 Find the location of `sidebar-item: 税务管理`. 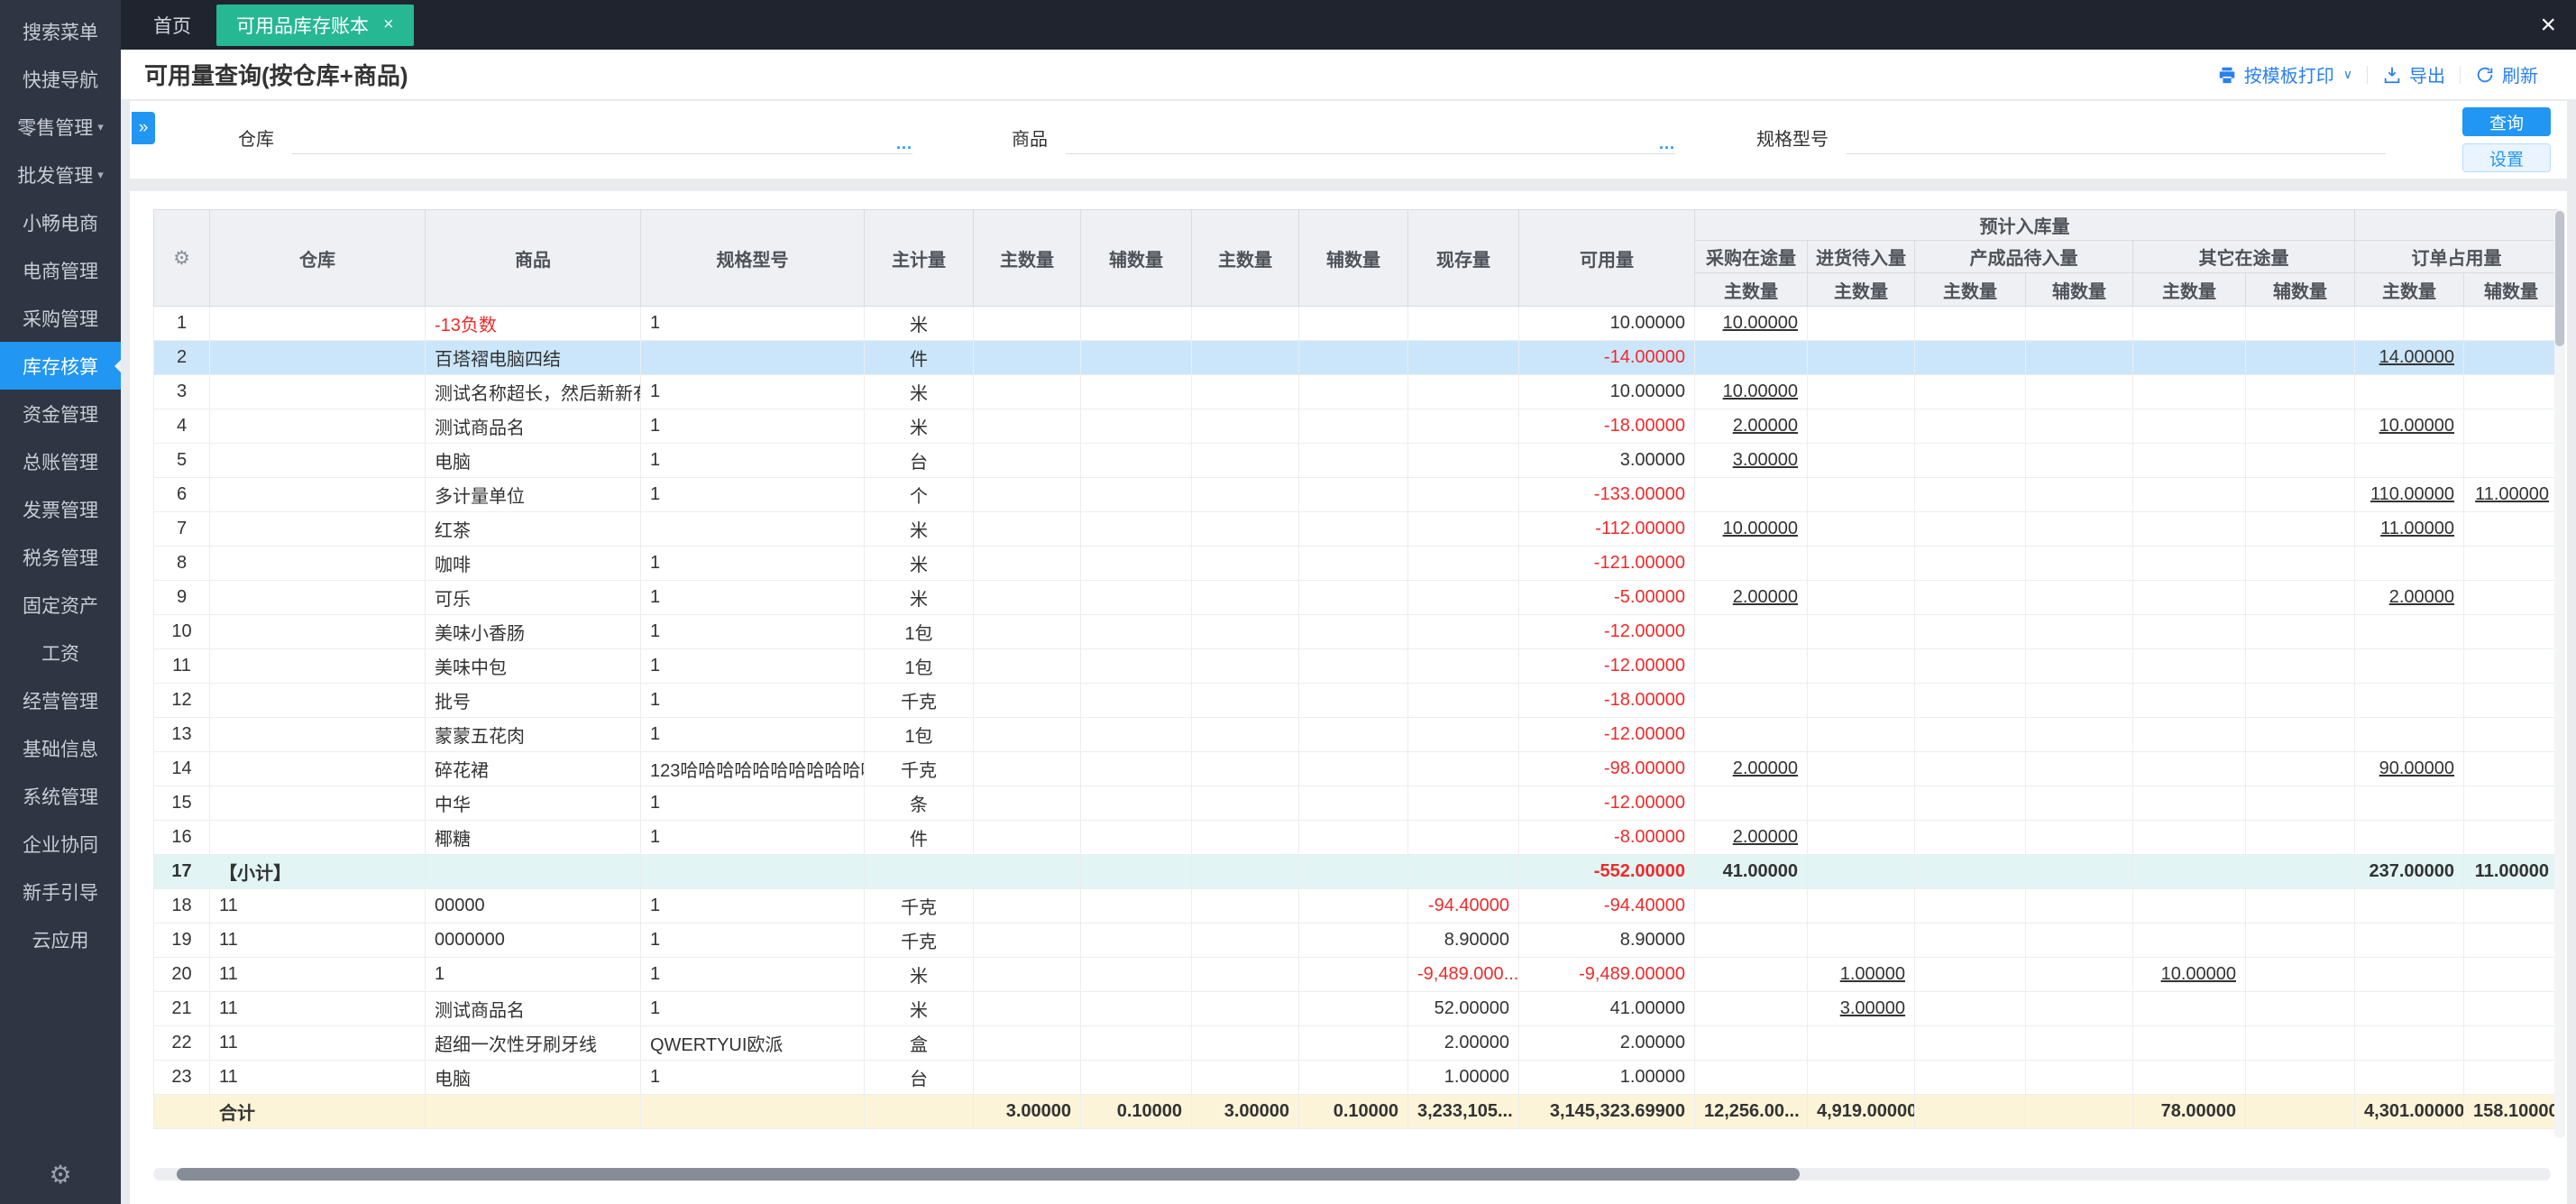

sidebar-item: 税务管理 is located at coordinates (60, 557).